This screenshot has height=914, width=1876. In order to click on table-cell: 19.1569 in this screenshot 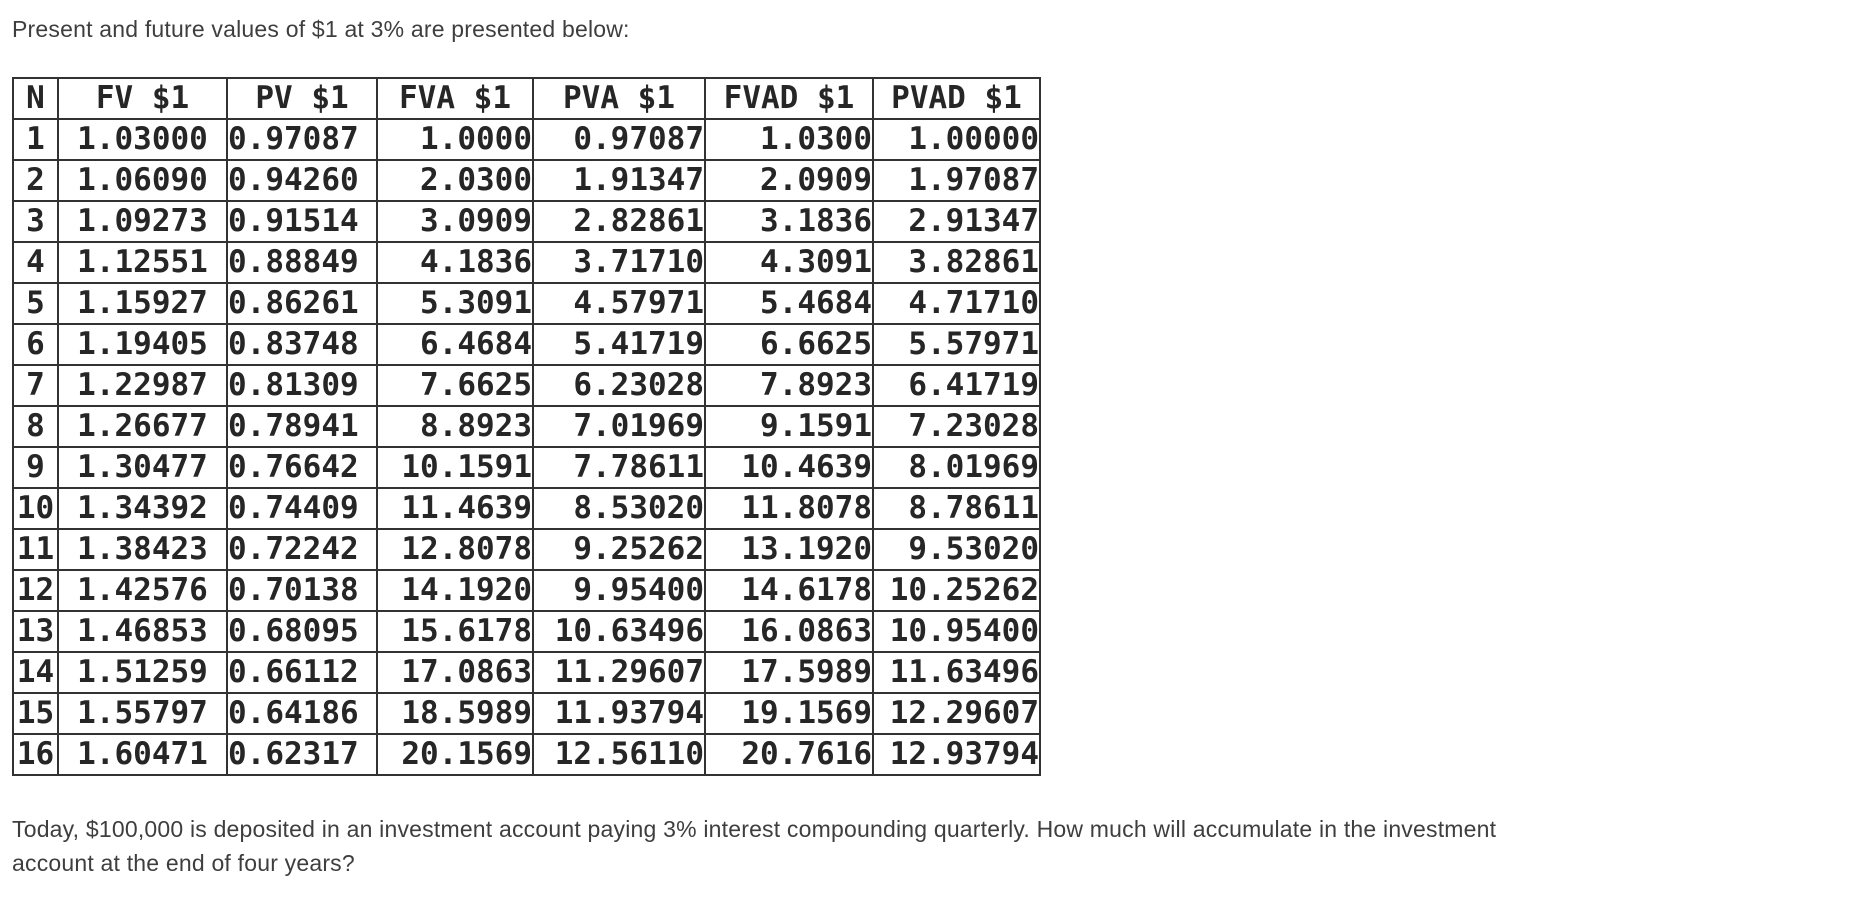, I will do `click(789, 713)`.